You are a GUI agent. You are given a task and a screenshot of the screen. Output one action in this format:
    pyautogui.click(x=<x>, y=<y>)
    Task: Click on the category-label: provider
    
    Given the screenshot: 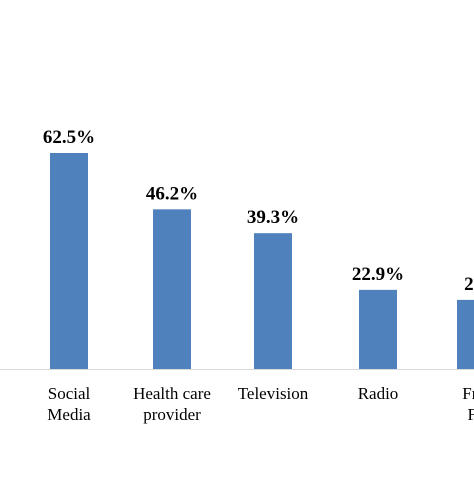 What is the action you would take?
    pyautogui.click(x=172, y=414)
    